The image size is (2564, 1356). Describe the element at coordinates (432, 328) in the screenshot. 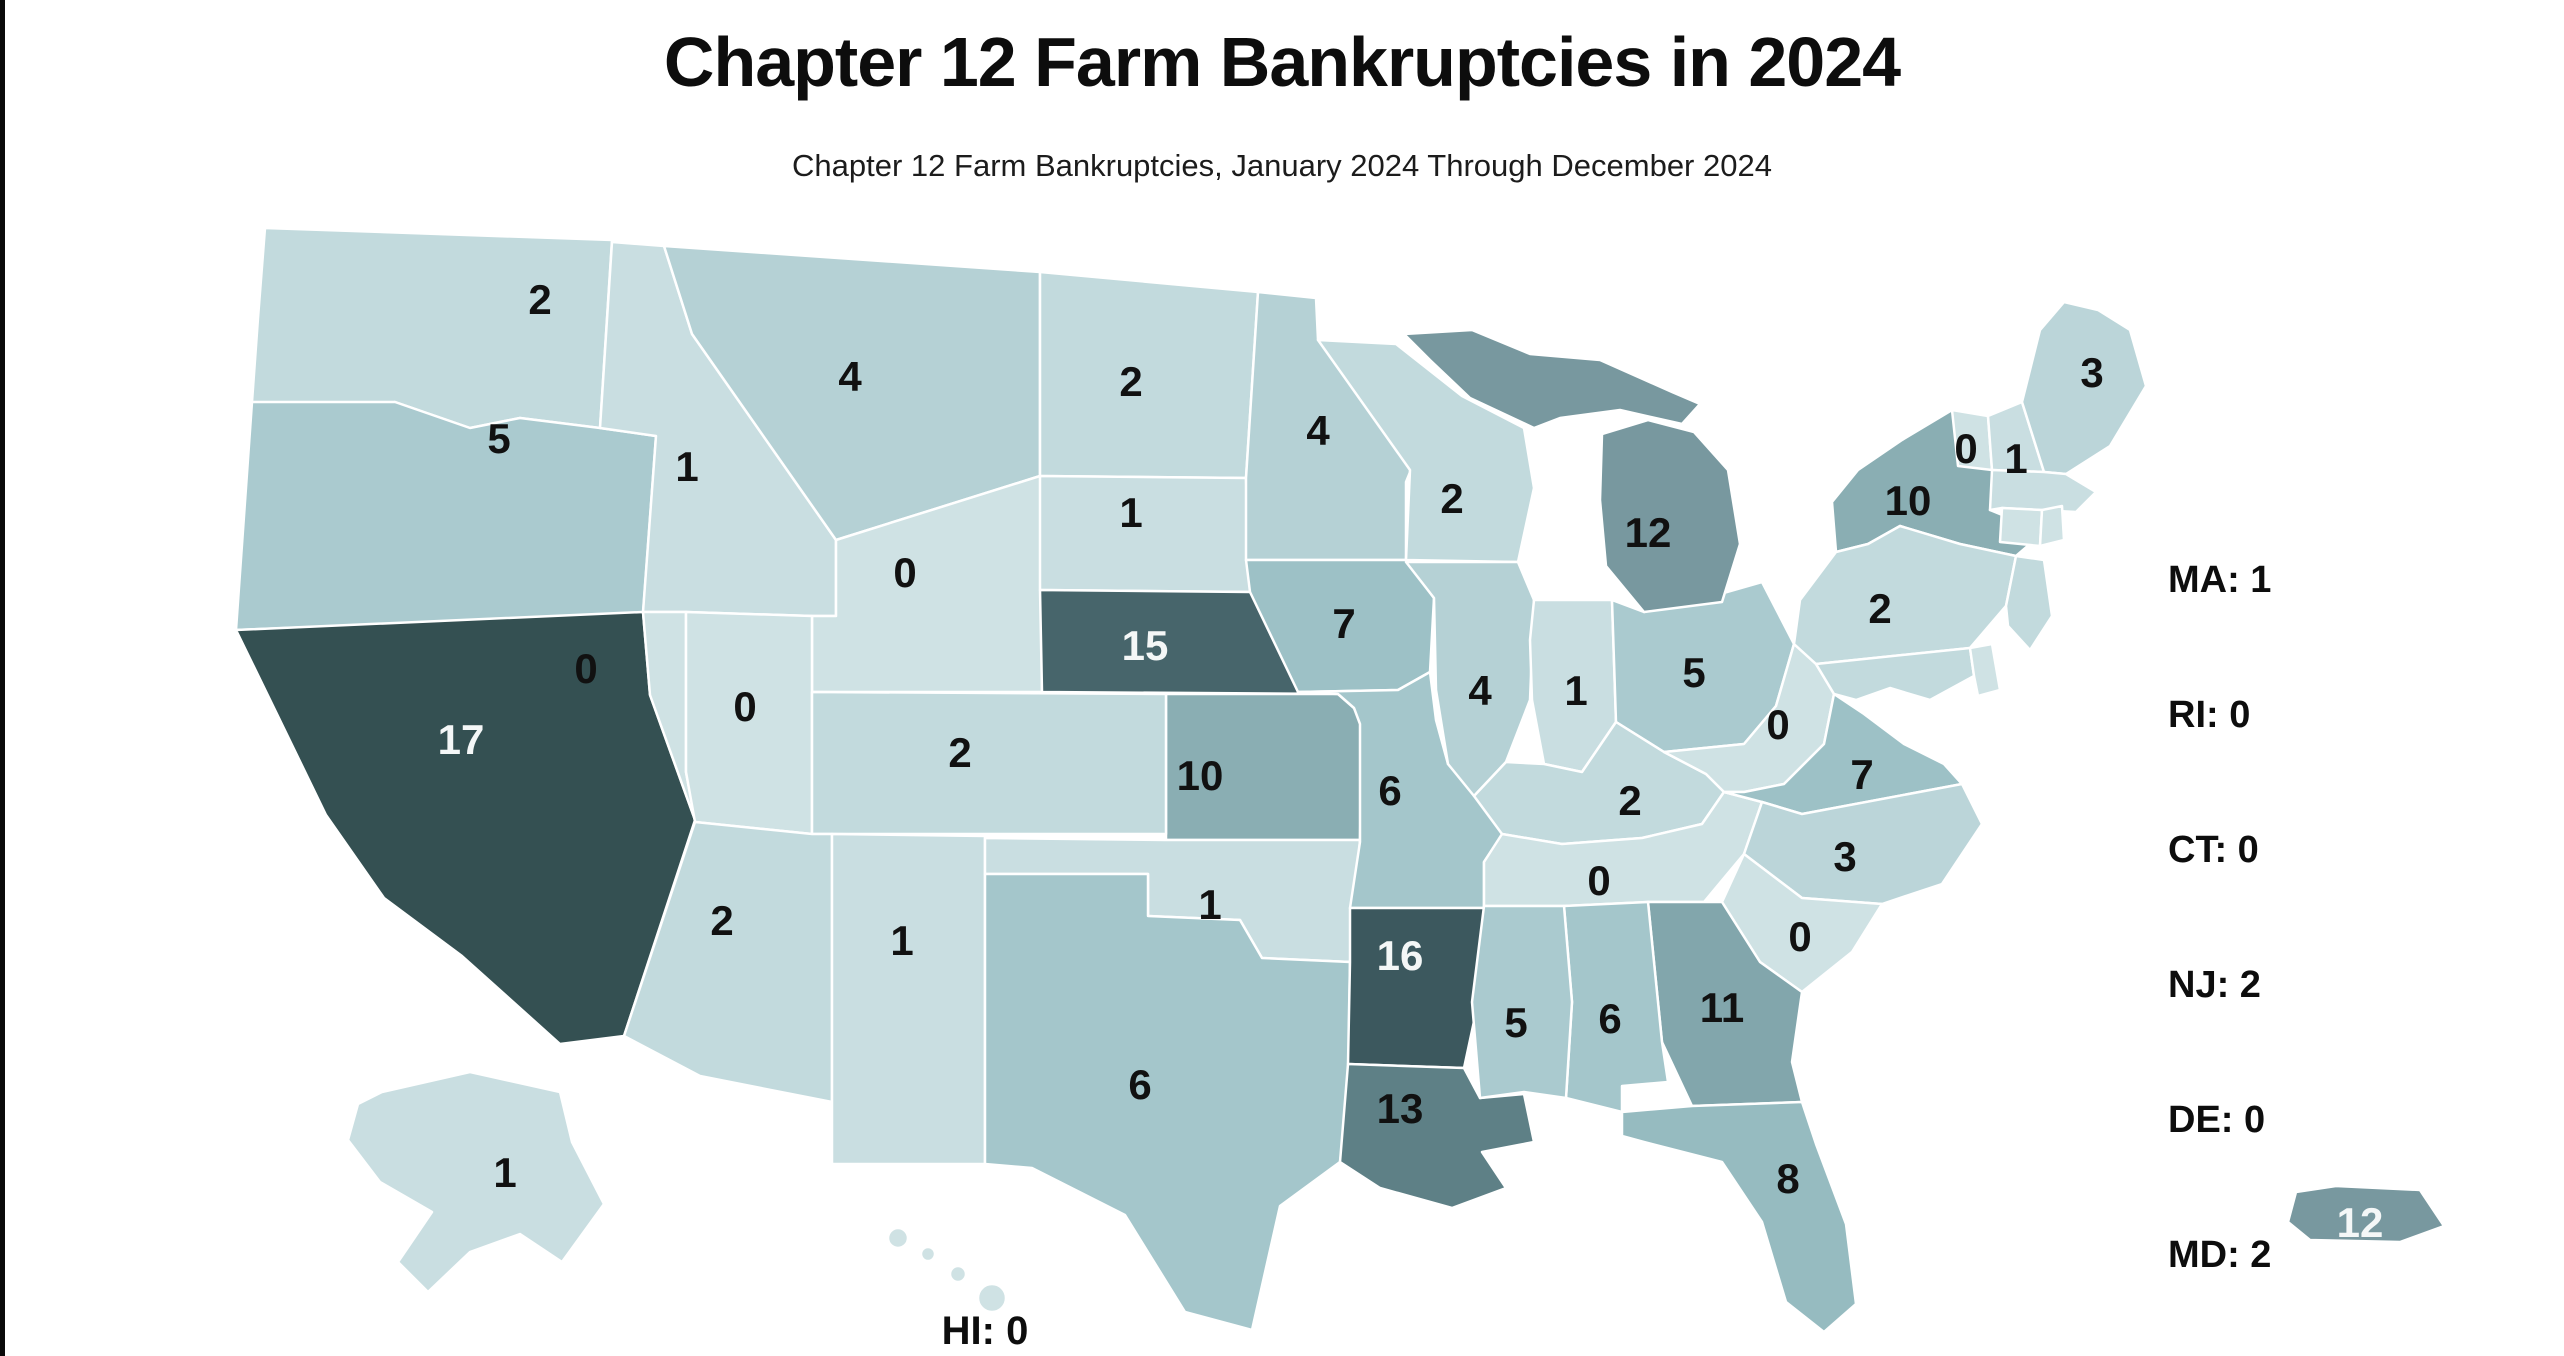

I see `state-wa` at that location.